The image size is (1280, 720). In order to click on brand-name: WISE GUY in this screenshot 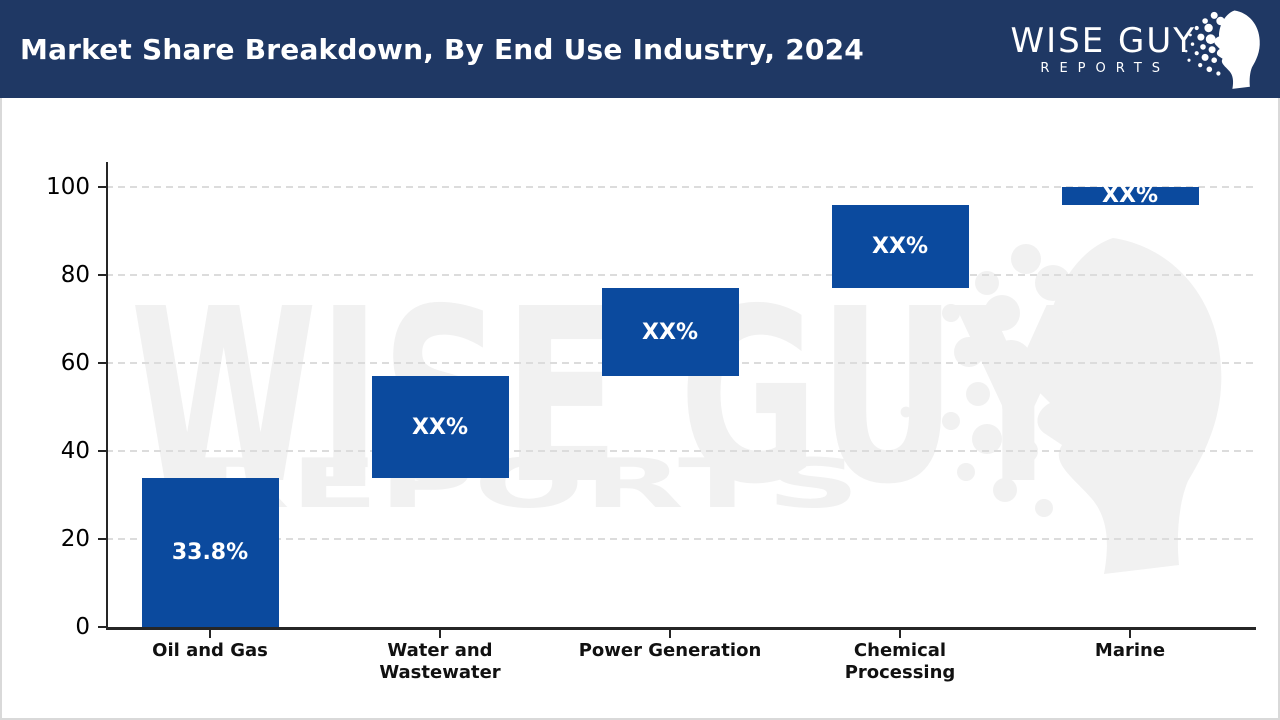, I will do `click(1103, 40)`.